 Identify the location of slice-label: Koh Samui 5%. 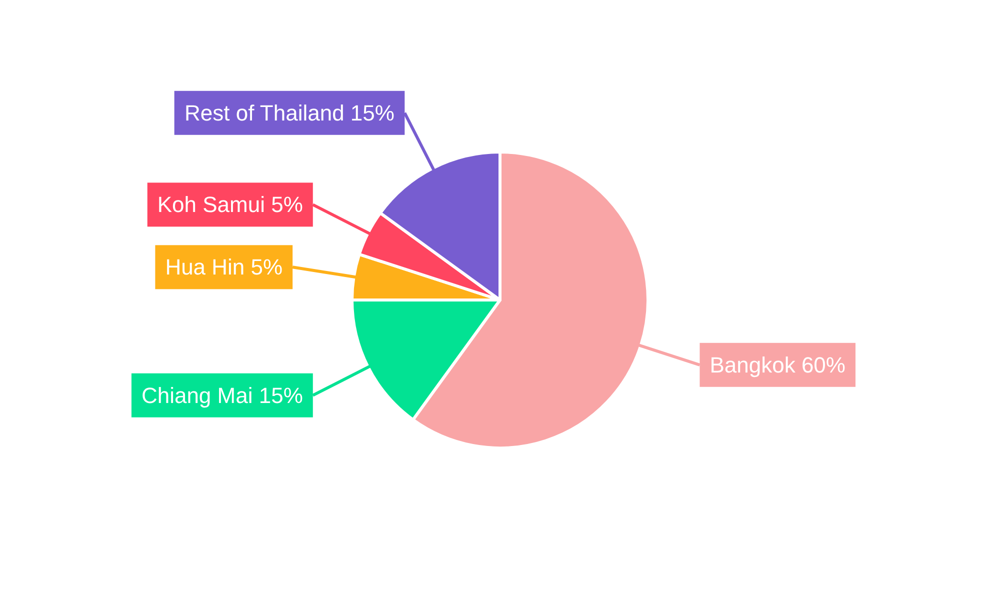
(230, 205).